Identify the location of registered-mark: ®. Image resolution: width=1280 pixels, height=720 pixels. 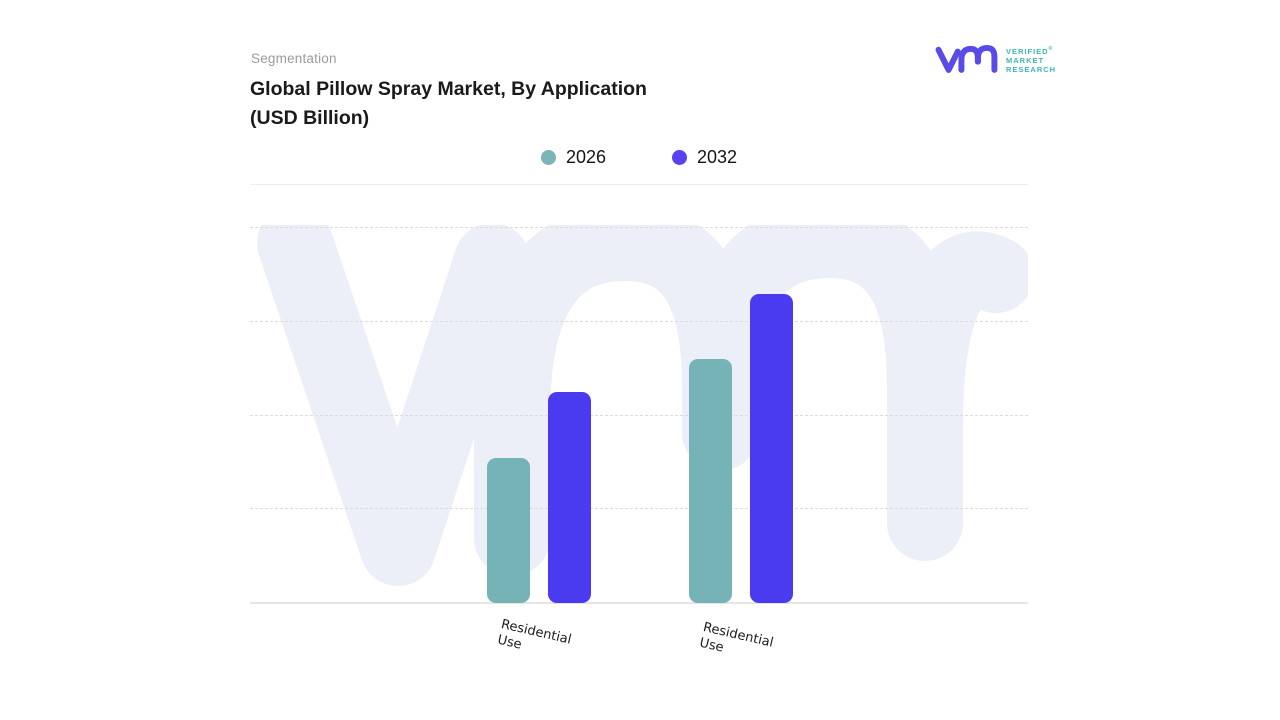
(1050, 49).